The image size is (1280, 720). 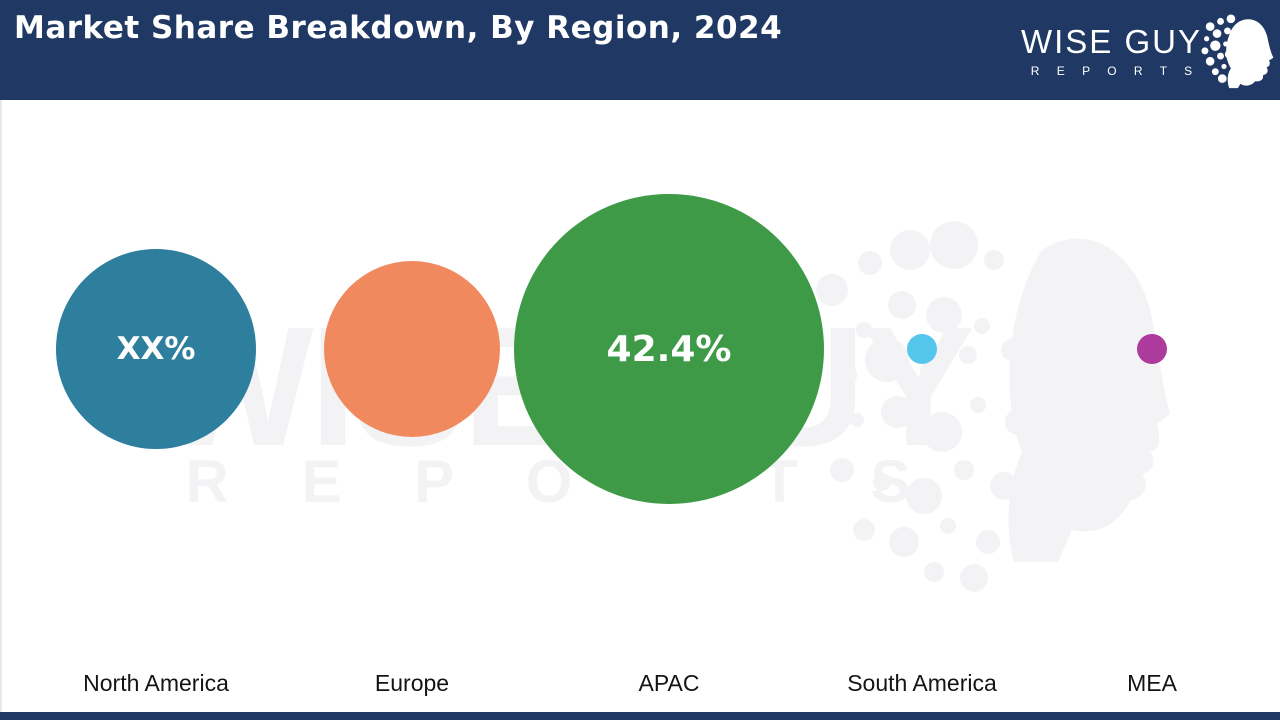 What do you see at coordinates (412, 683) in the screenshot?
I see `category-label-europe: Europe` at bounding box center [412, 683].